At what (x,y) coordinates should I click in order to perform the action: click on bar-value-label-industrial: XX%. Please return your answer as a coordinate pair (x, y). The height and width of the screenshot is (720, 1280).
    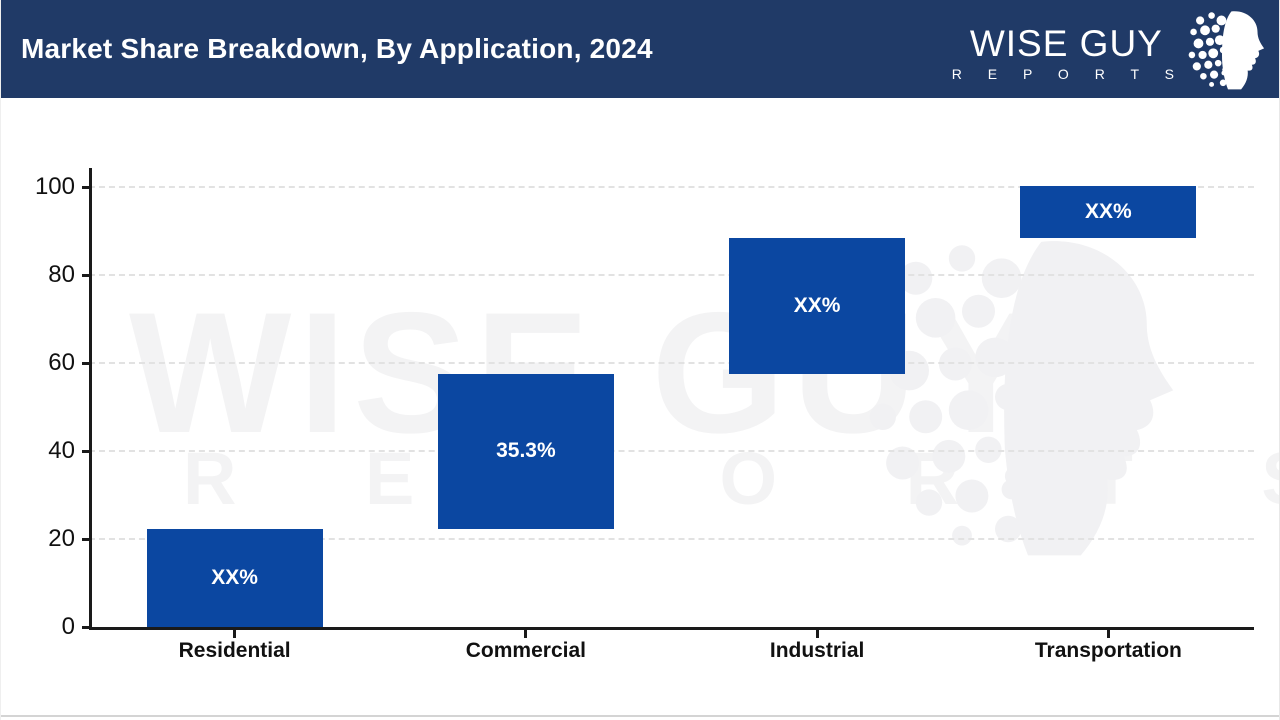
    Looking at the image, I should click on (817, 305).